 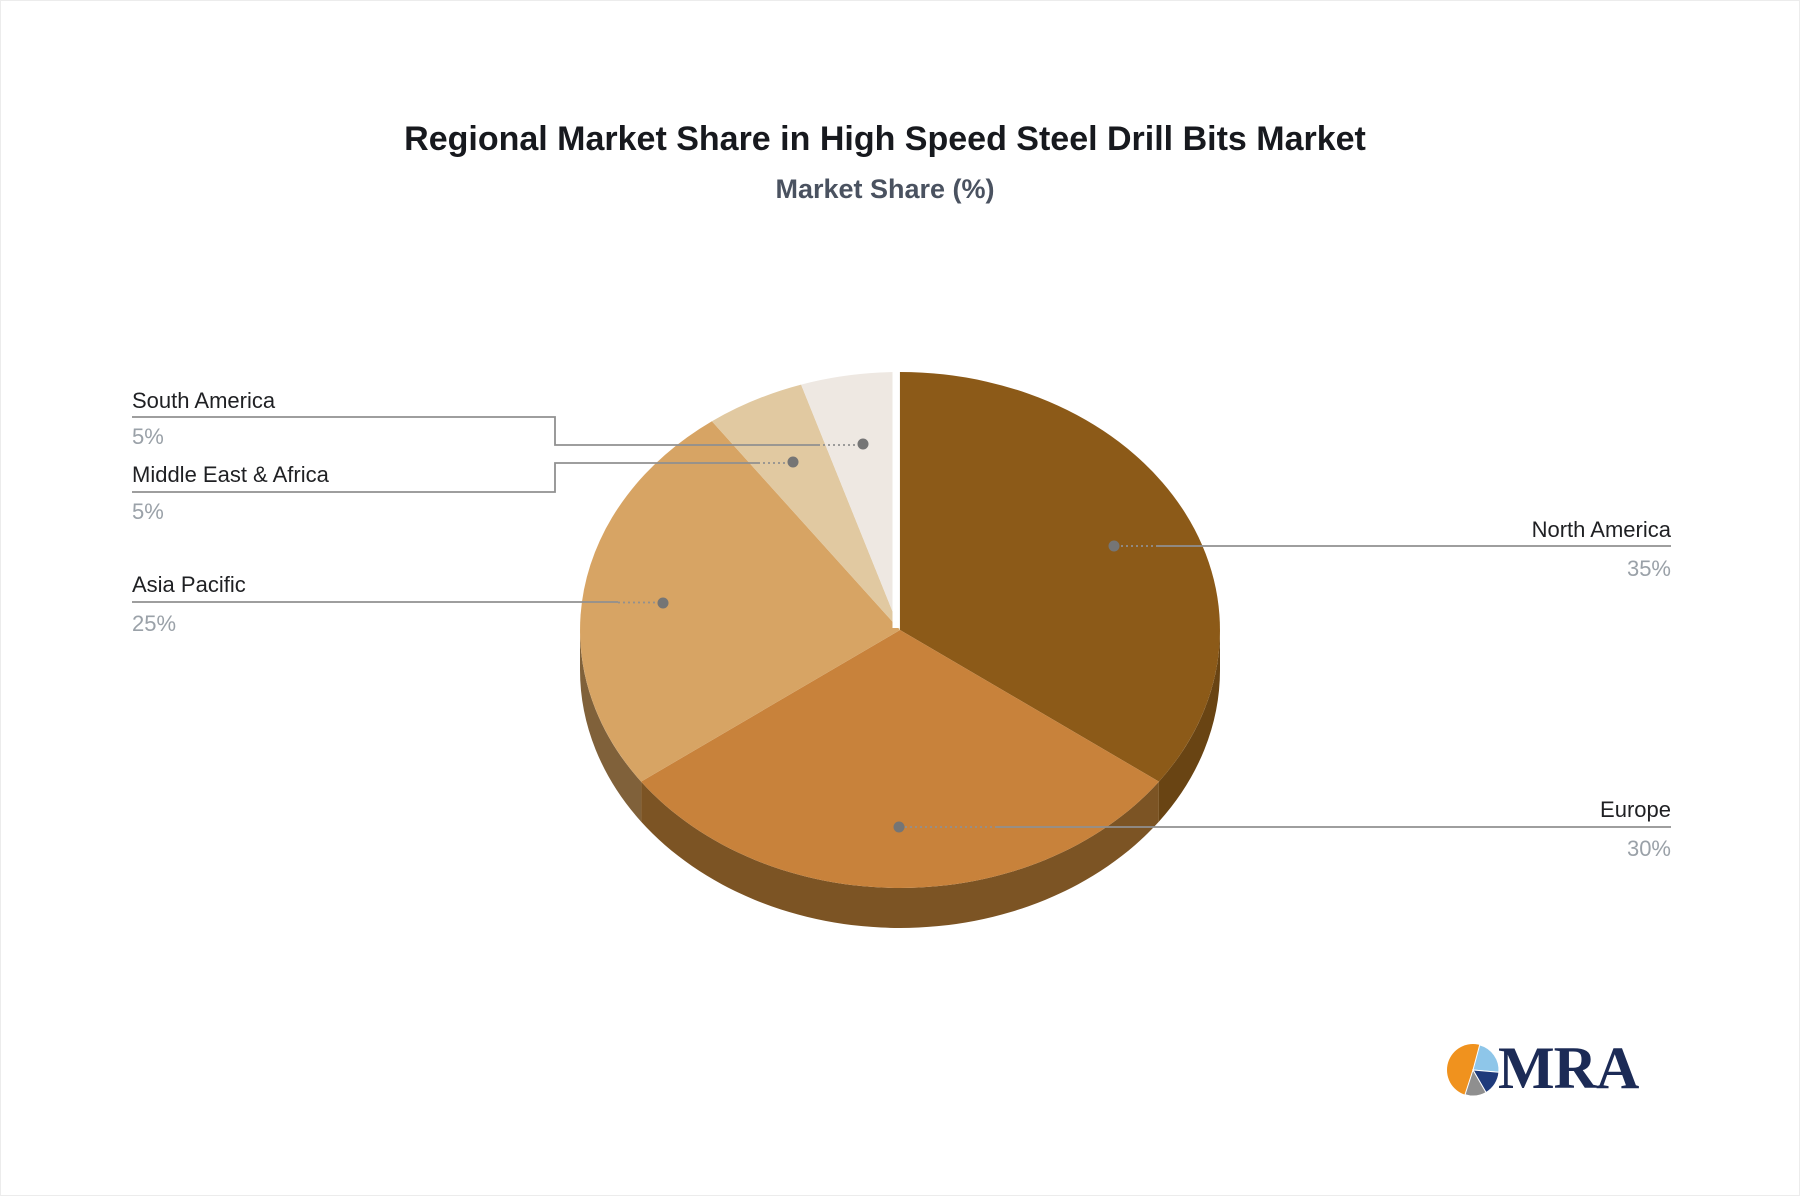 I want to click on logo-pie-lightblue, so click(x=1486, y=1058).